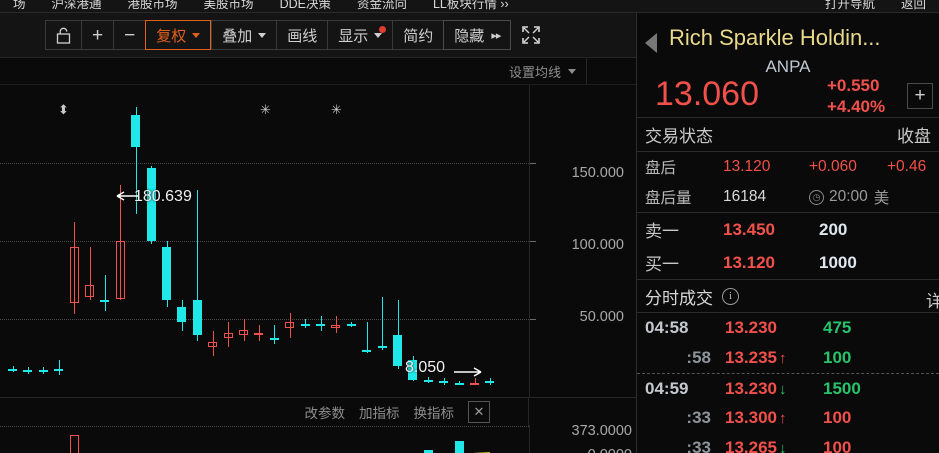 This screenshot has height=453, width=939. What do you see at coordinates (477, 35) in the screenshot?
I see `hide-panel-button: 隐藏 ▸▸` at bounding box center [477, 35].